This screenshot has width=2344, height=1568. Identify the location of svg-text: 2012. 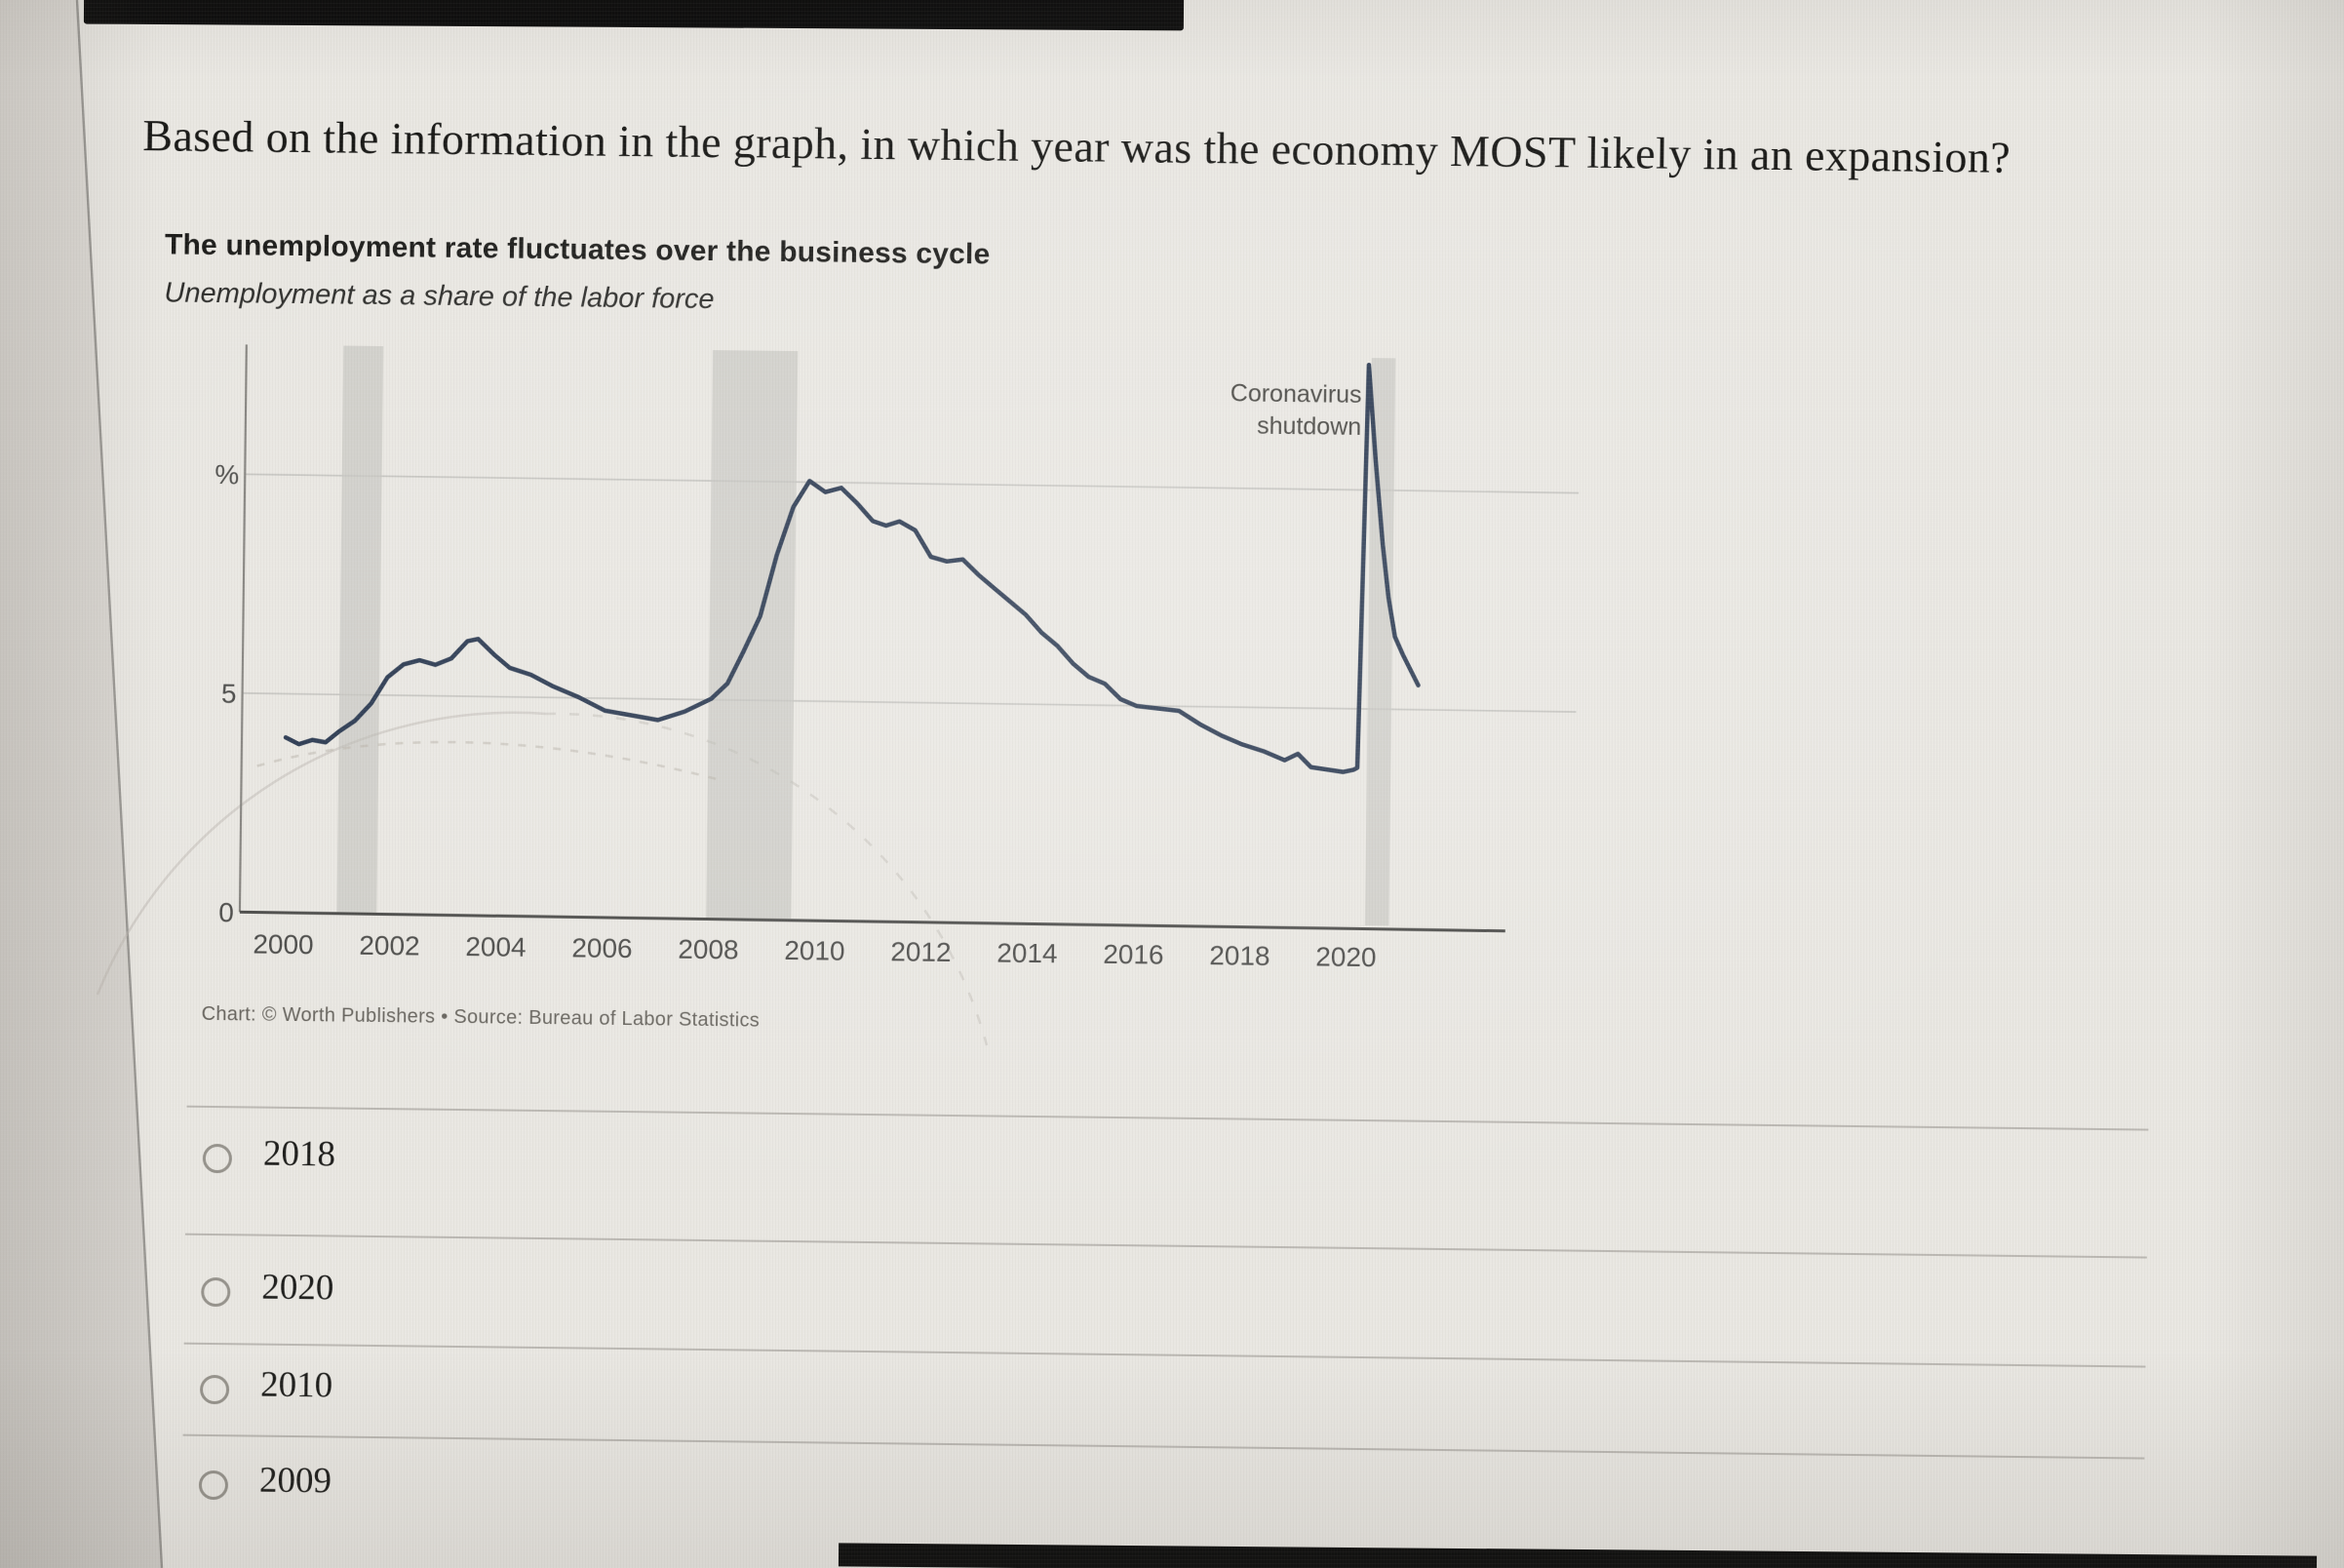
(921, 951).